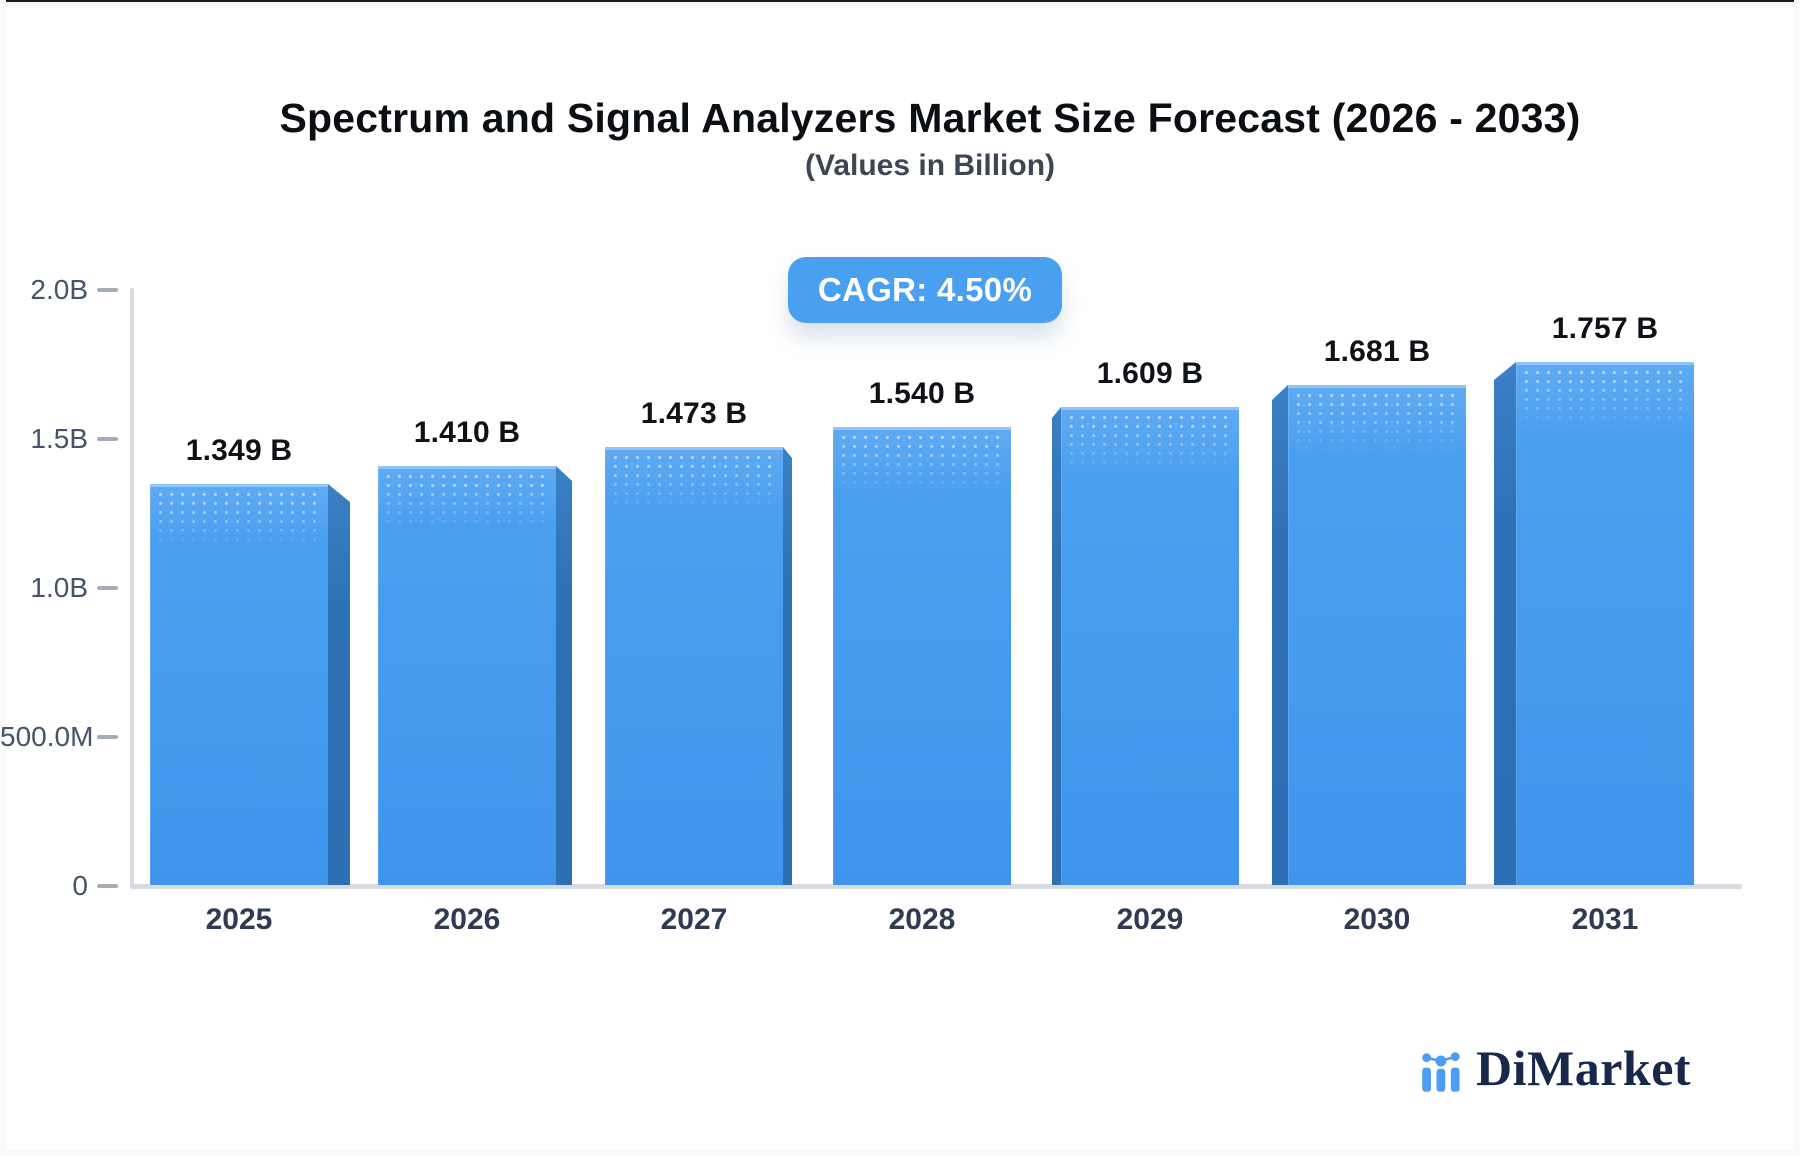 Image resolution: width=1800 pixels, height=1156 pixels. I want to click on logo-text: DiMarket, so click(1584, 1068).